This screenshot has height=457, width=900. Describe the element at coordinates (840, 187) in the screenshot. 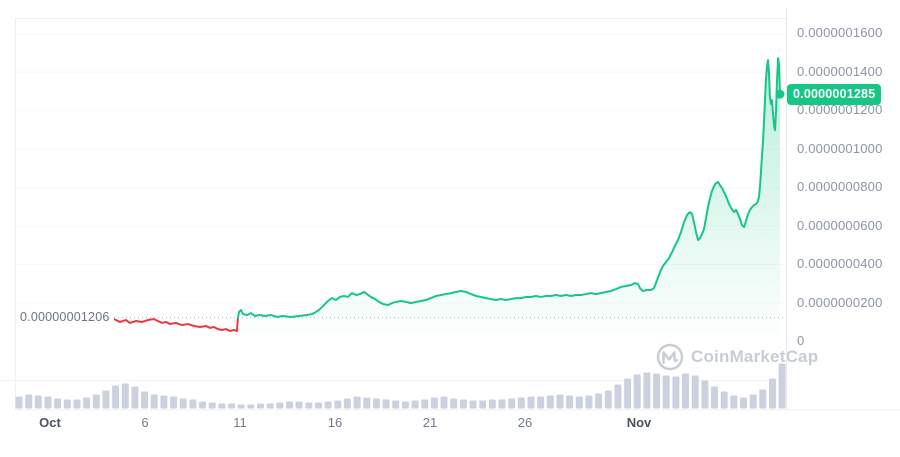

I see `y-axis-label: 0.0000000800` at that location.